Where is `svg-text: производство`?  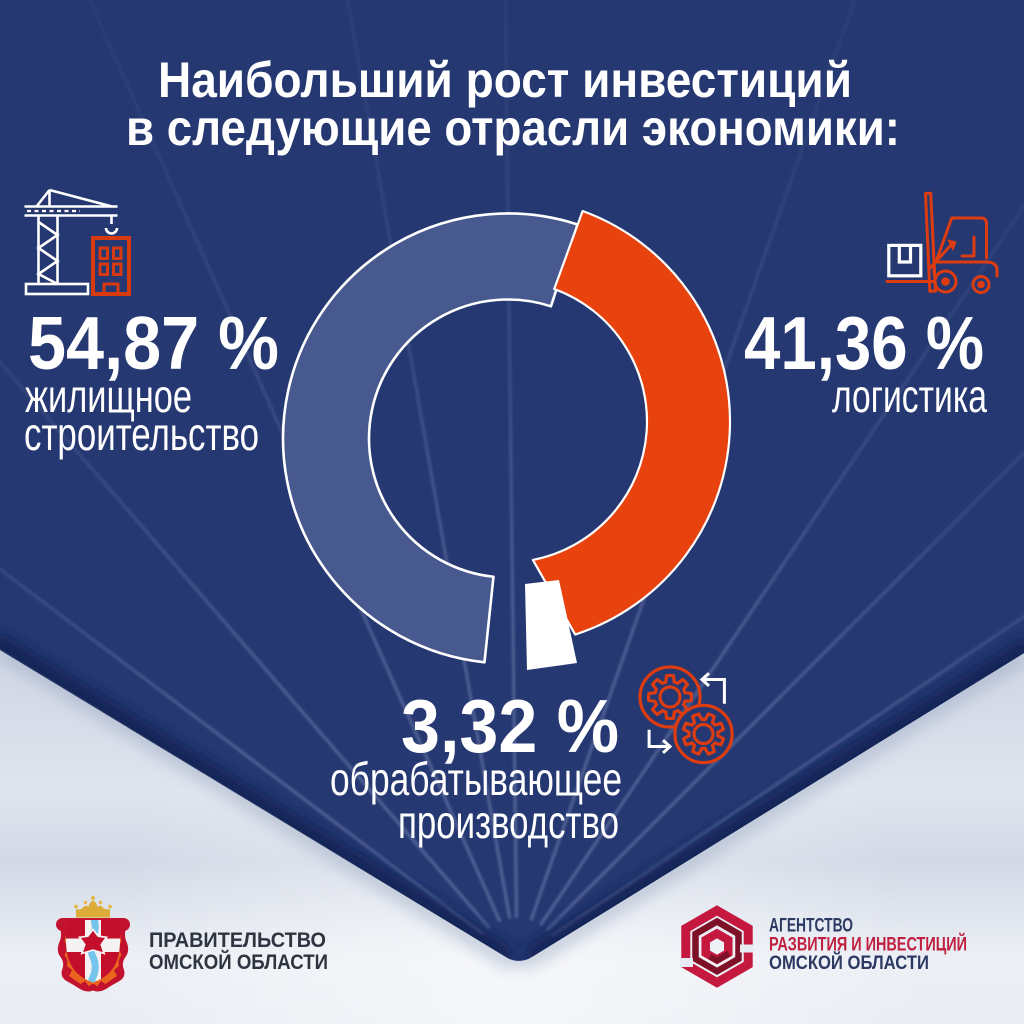 svg-text: производство is located at coordinates (508, 822).